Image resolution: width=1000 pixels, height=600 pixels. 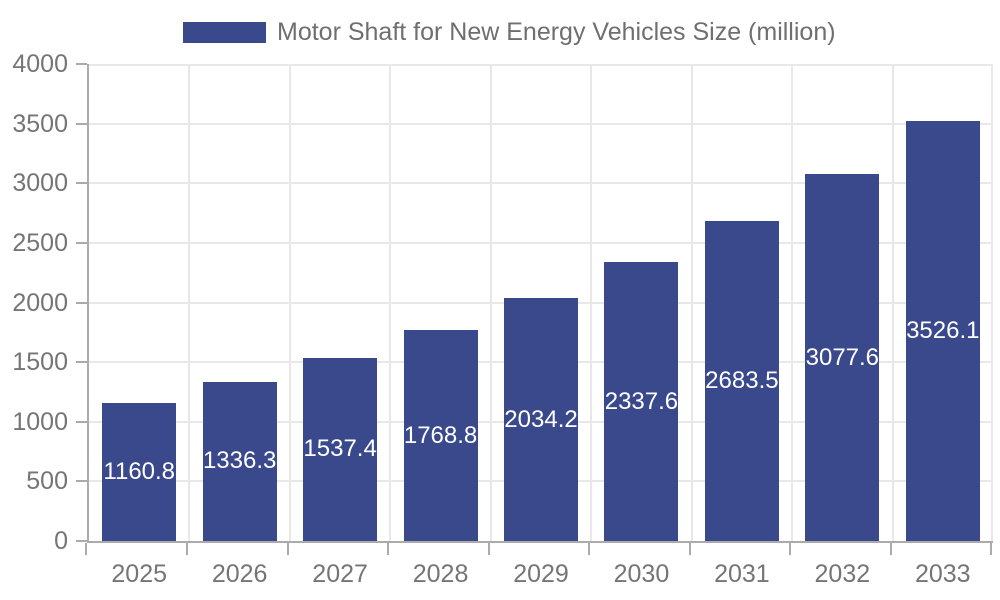 I want to click on x-tick-label-2031: 2031, so click(x=742, y=574).